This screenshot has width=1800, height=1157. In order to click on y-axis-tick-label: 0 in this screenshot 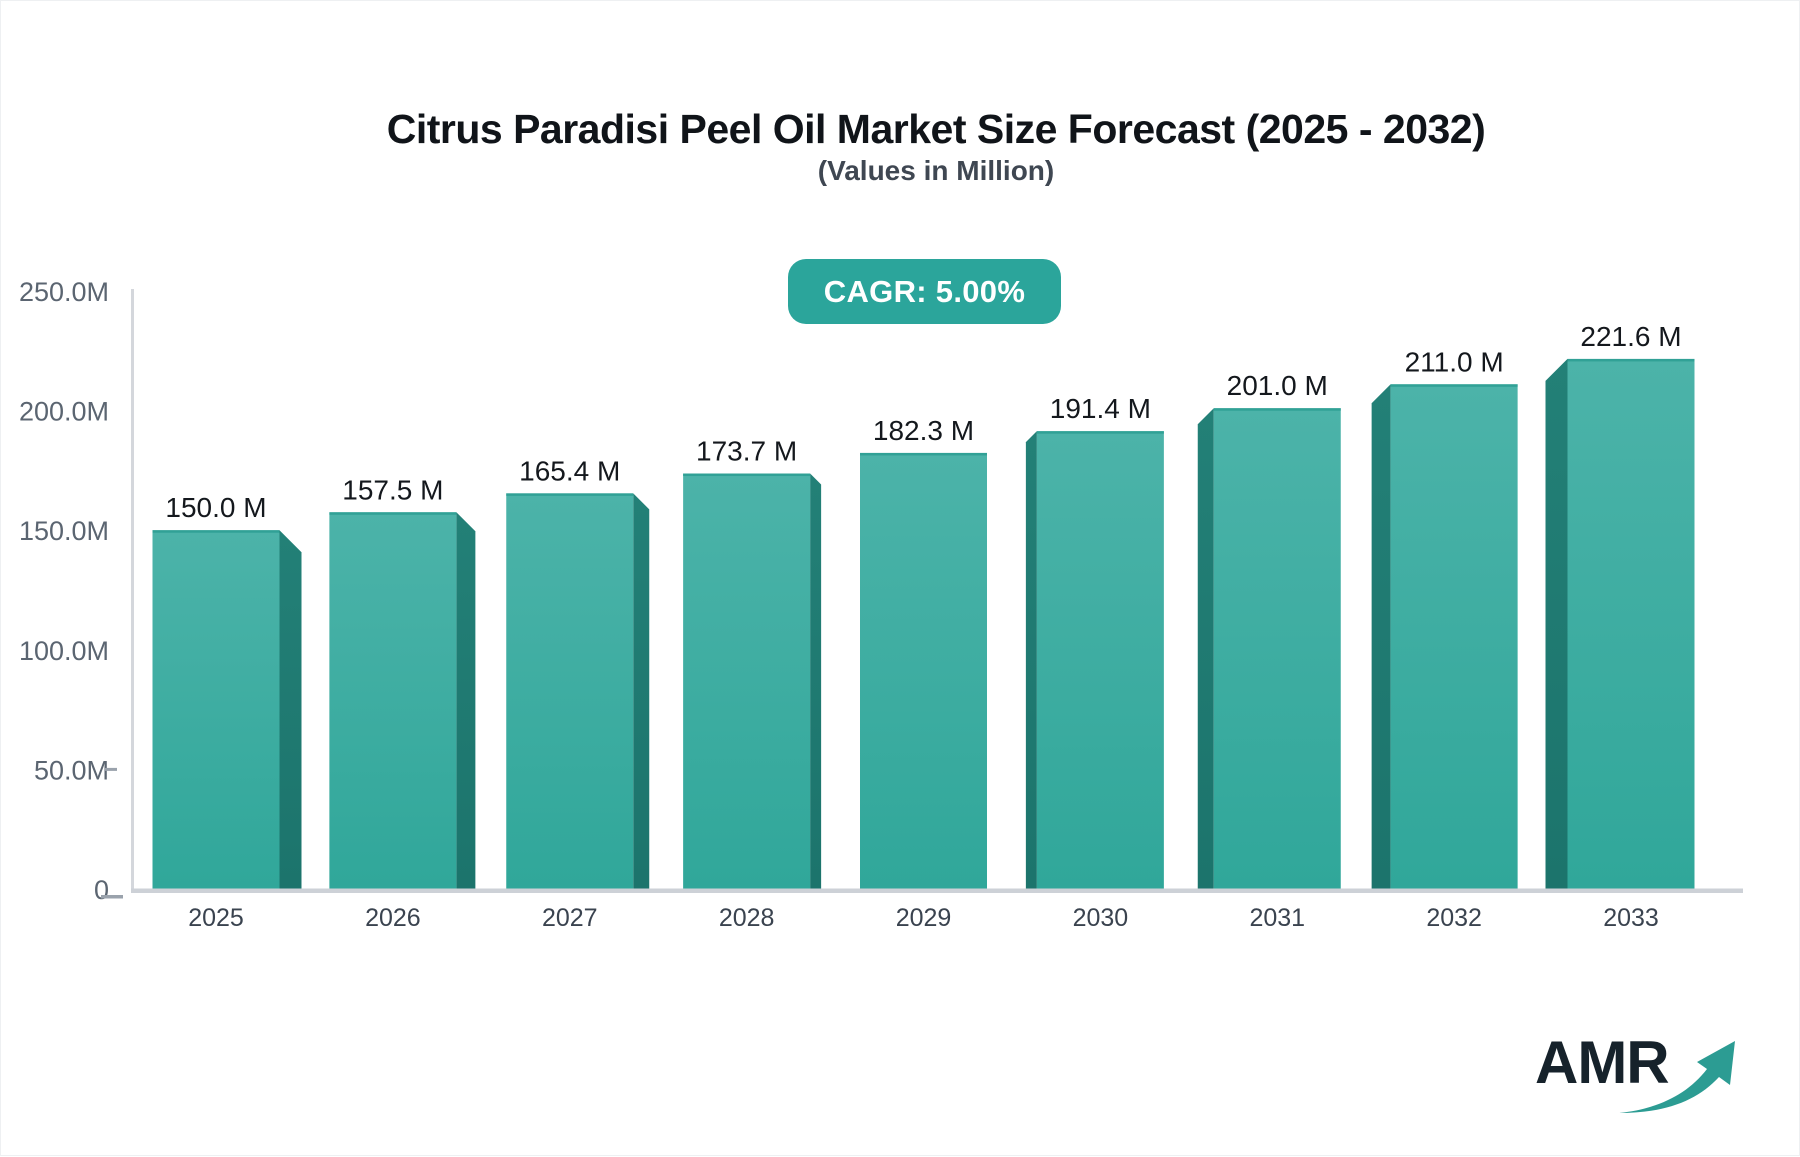, I will do `click(101, 890)`.